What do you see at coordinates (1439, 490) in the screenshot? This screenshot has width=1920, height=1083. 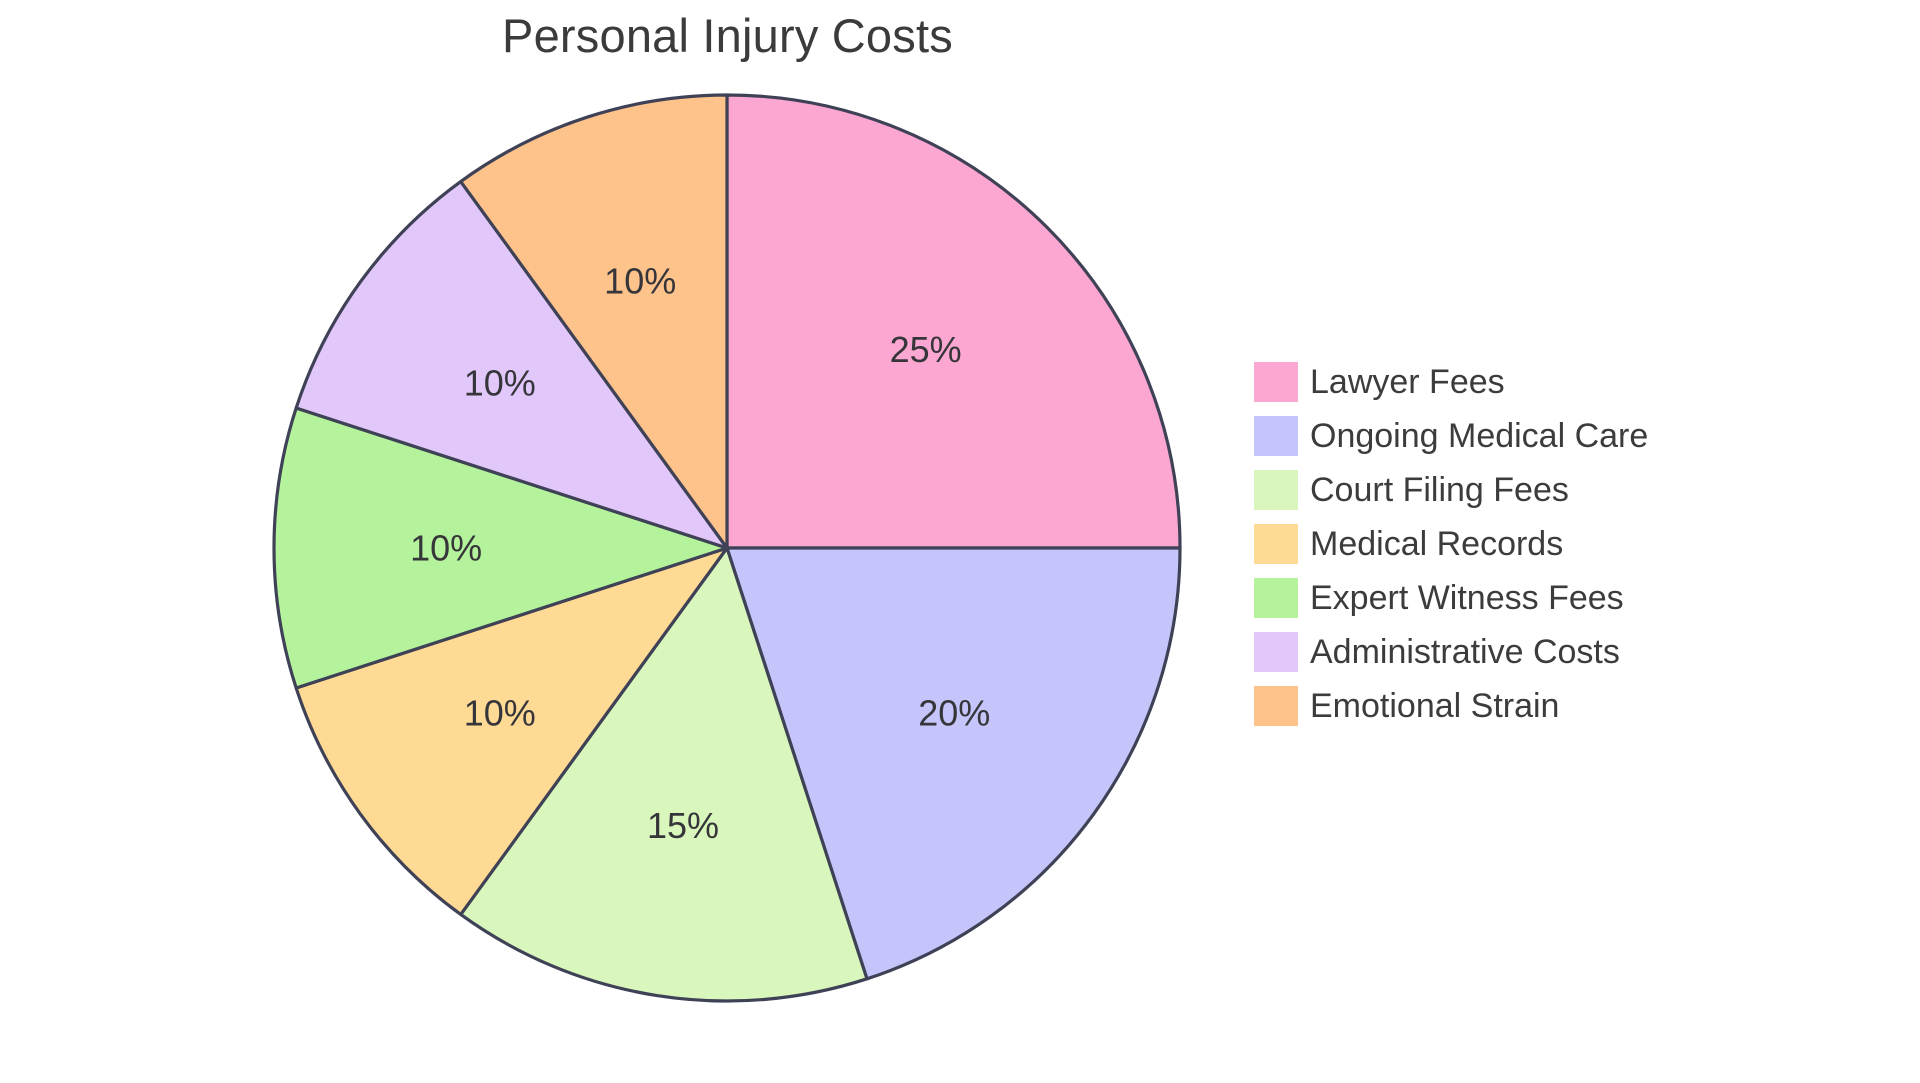 I see `legend-item-label: Court Filing Fees` at bounding box center [1439, 490].